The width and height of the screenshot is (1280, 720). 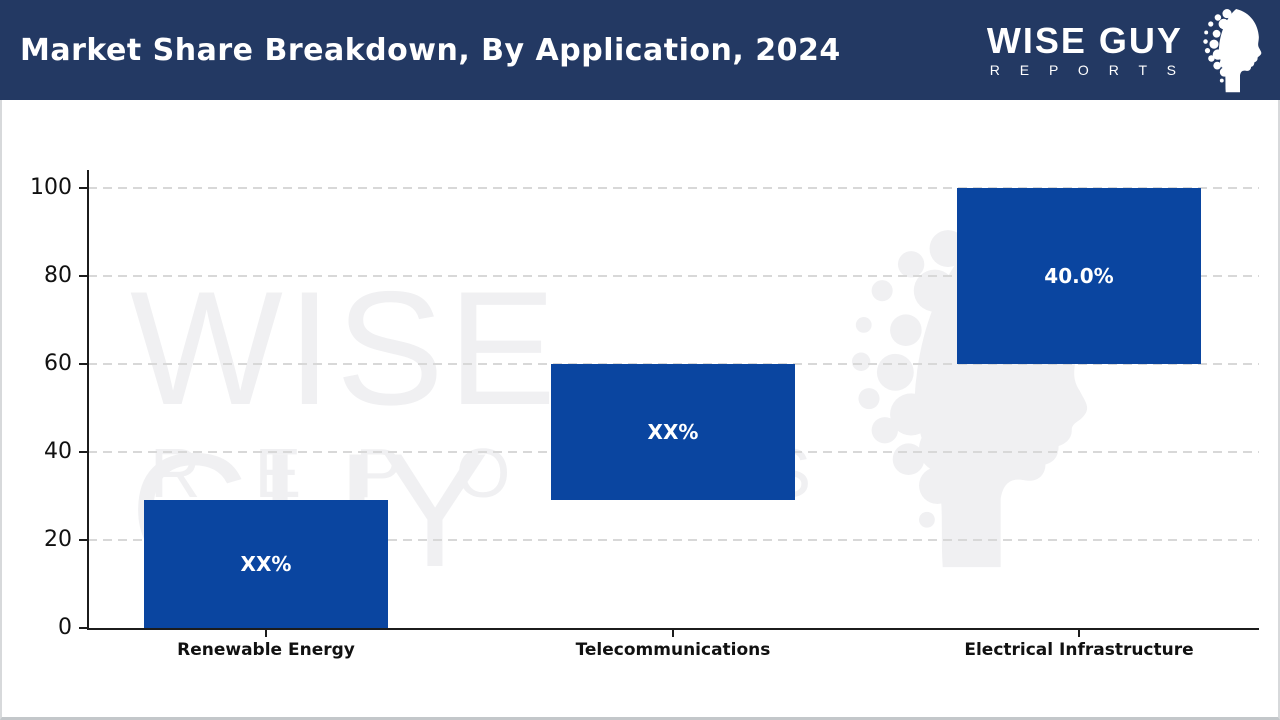 What do you see at coordinates (58, 363) in the screenshot?
I see `y-tick-label: 60` at bounding box center [58, 363].